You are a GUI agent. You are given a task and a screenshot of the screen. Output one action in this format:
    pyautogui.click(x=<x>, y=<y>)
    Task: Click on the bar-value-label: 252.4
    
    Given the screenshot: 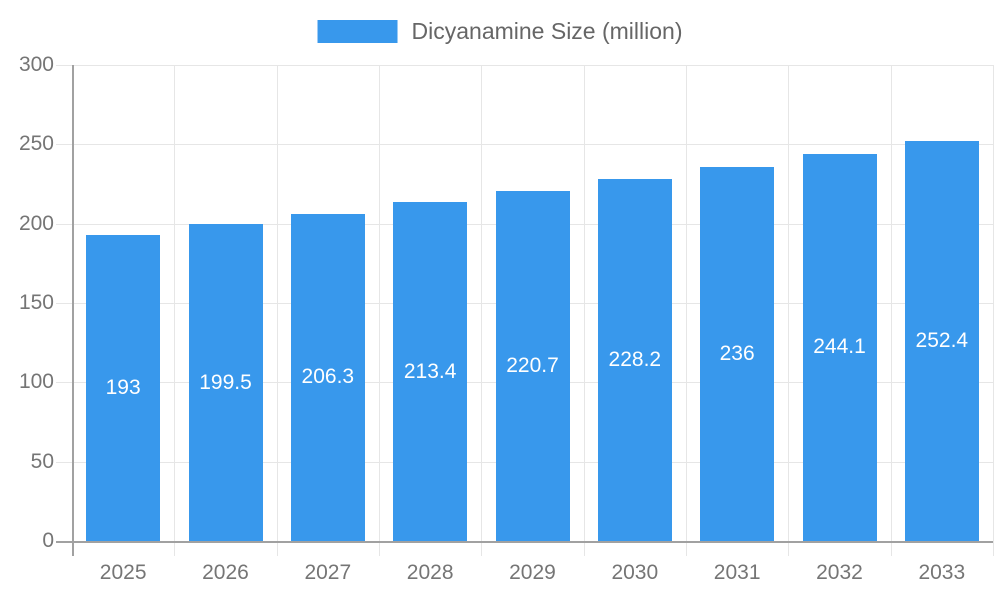 What is the action you would take?
    pyautogui.click(x=942, y=340)
    